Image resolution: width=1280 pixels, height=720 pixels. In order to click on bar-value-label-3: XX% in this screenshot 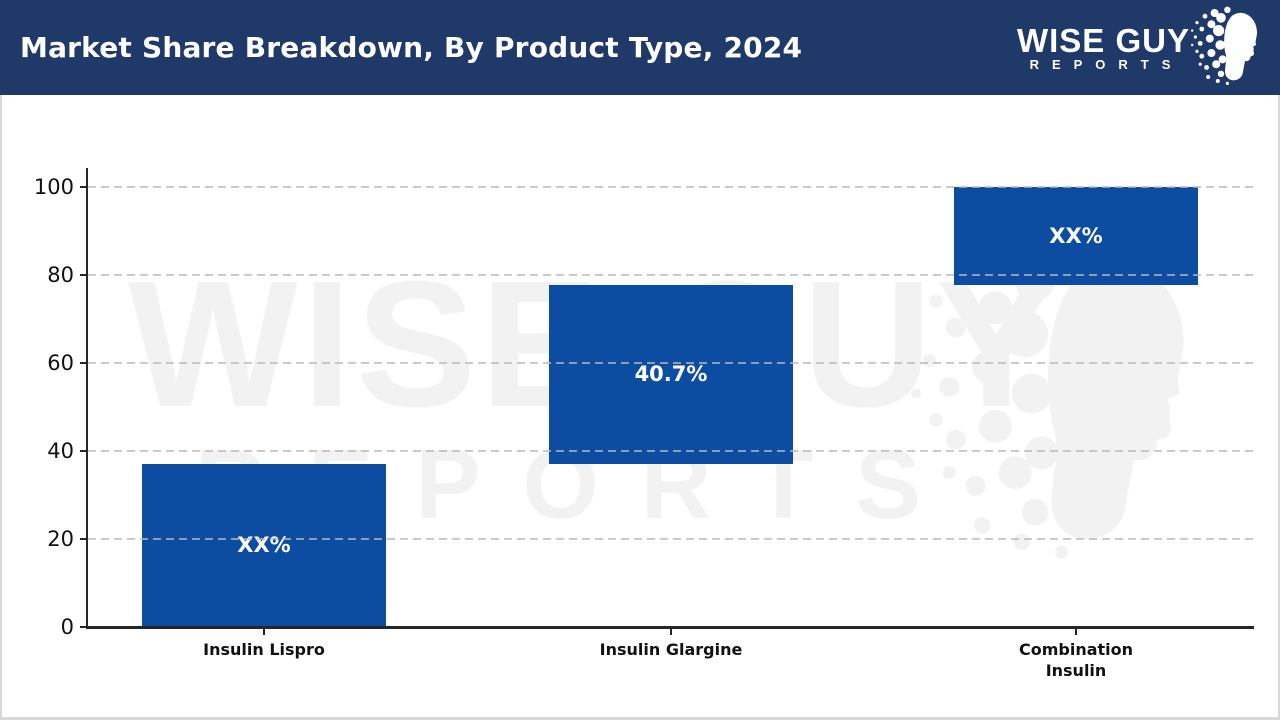, I will do `click(1076, 236)`.